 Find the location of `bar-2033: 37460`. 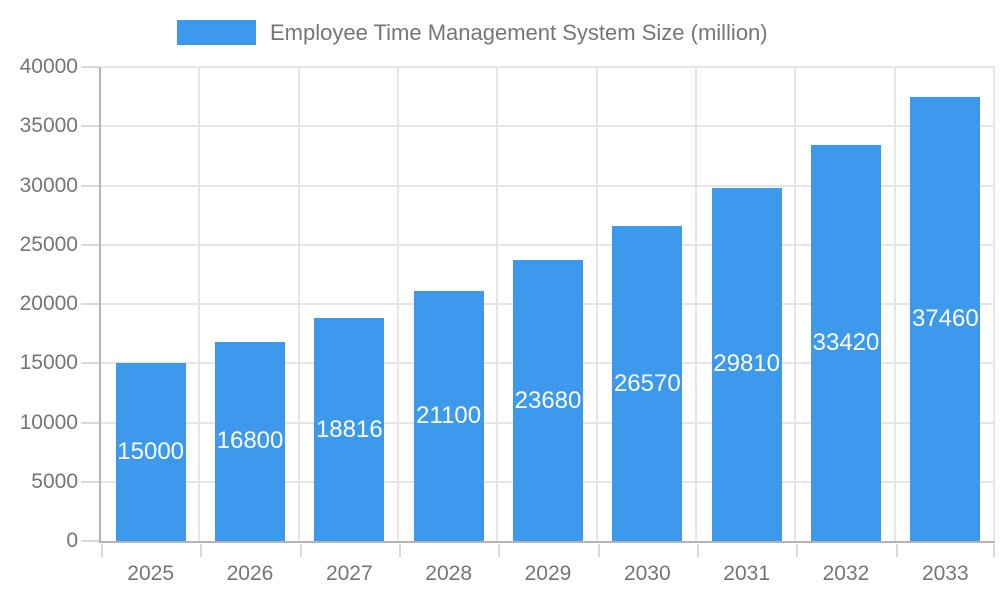

bar-2033: 37460 is located at coordinates (945, 319).